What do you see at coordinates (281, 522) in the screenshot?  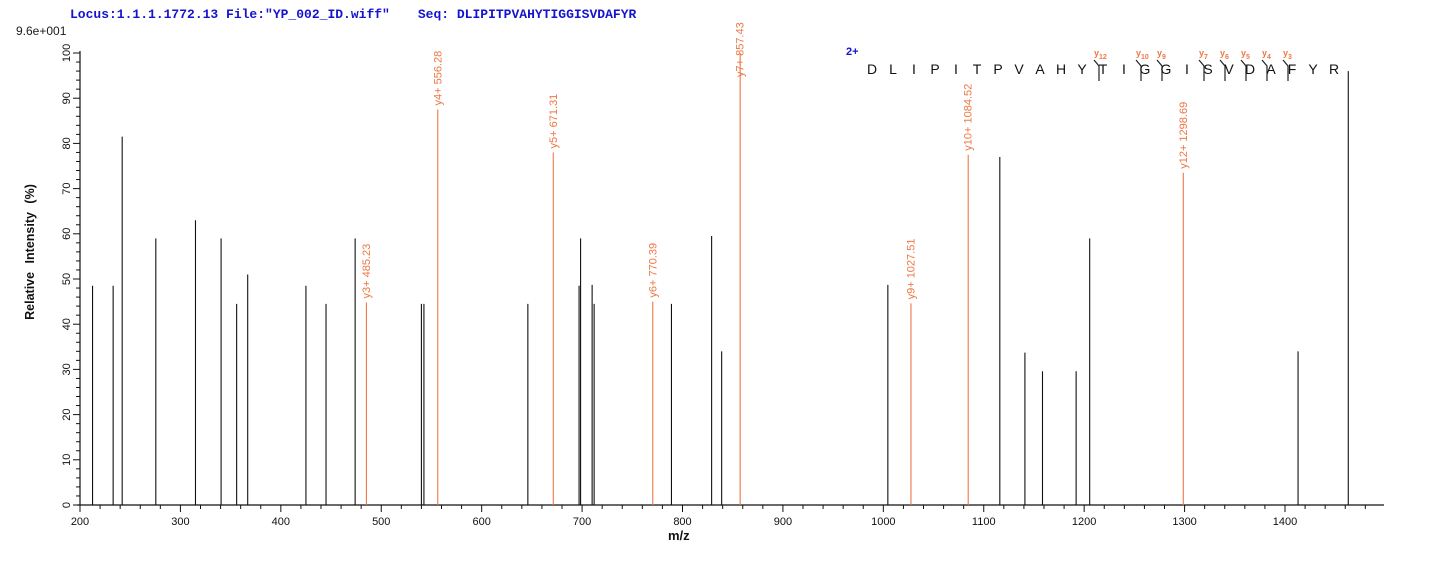 I see `x-tick-label: 400` at bounding box center [281, 522].